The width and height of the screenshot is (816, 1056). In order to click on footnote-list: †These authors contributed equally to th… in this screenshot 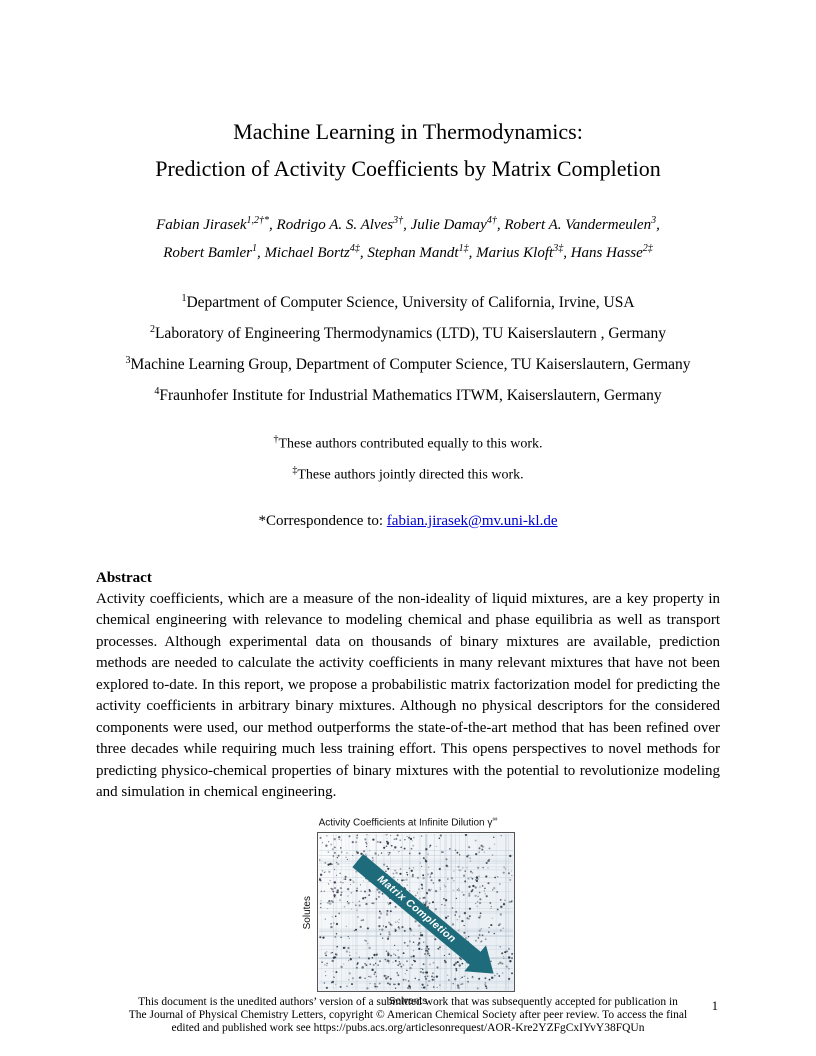, I will do `click(408, 457)`.